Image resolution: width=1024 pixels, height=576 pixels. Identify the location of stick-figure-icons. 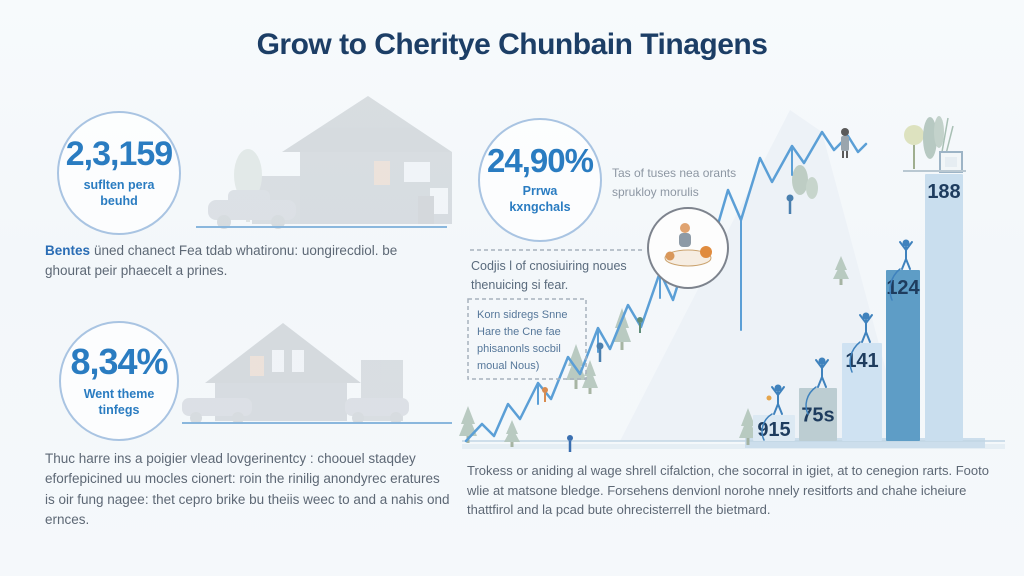
(837, 340).